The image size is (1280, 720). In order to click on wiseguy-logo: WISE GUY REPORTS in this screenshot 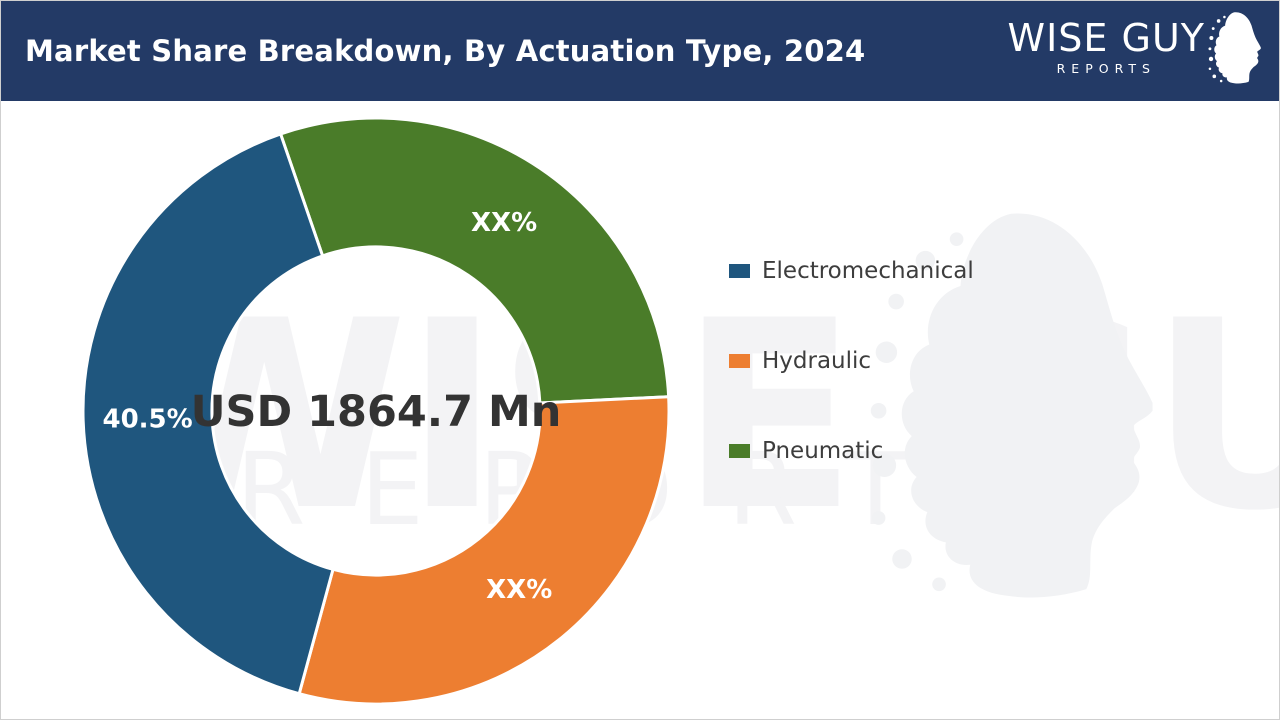, I will do `click(1136, 47)`.